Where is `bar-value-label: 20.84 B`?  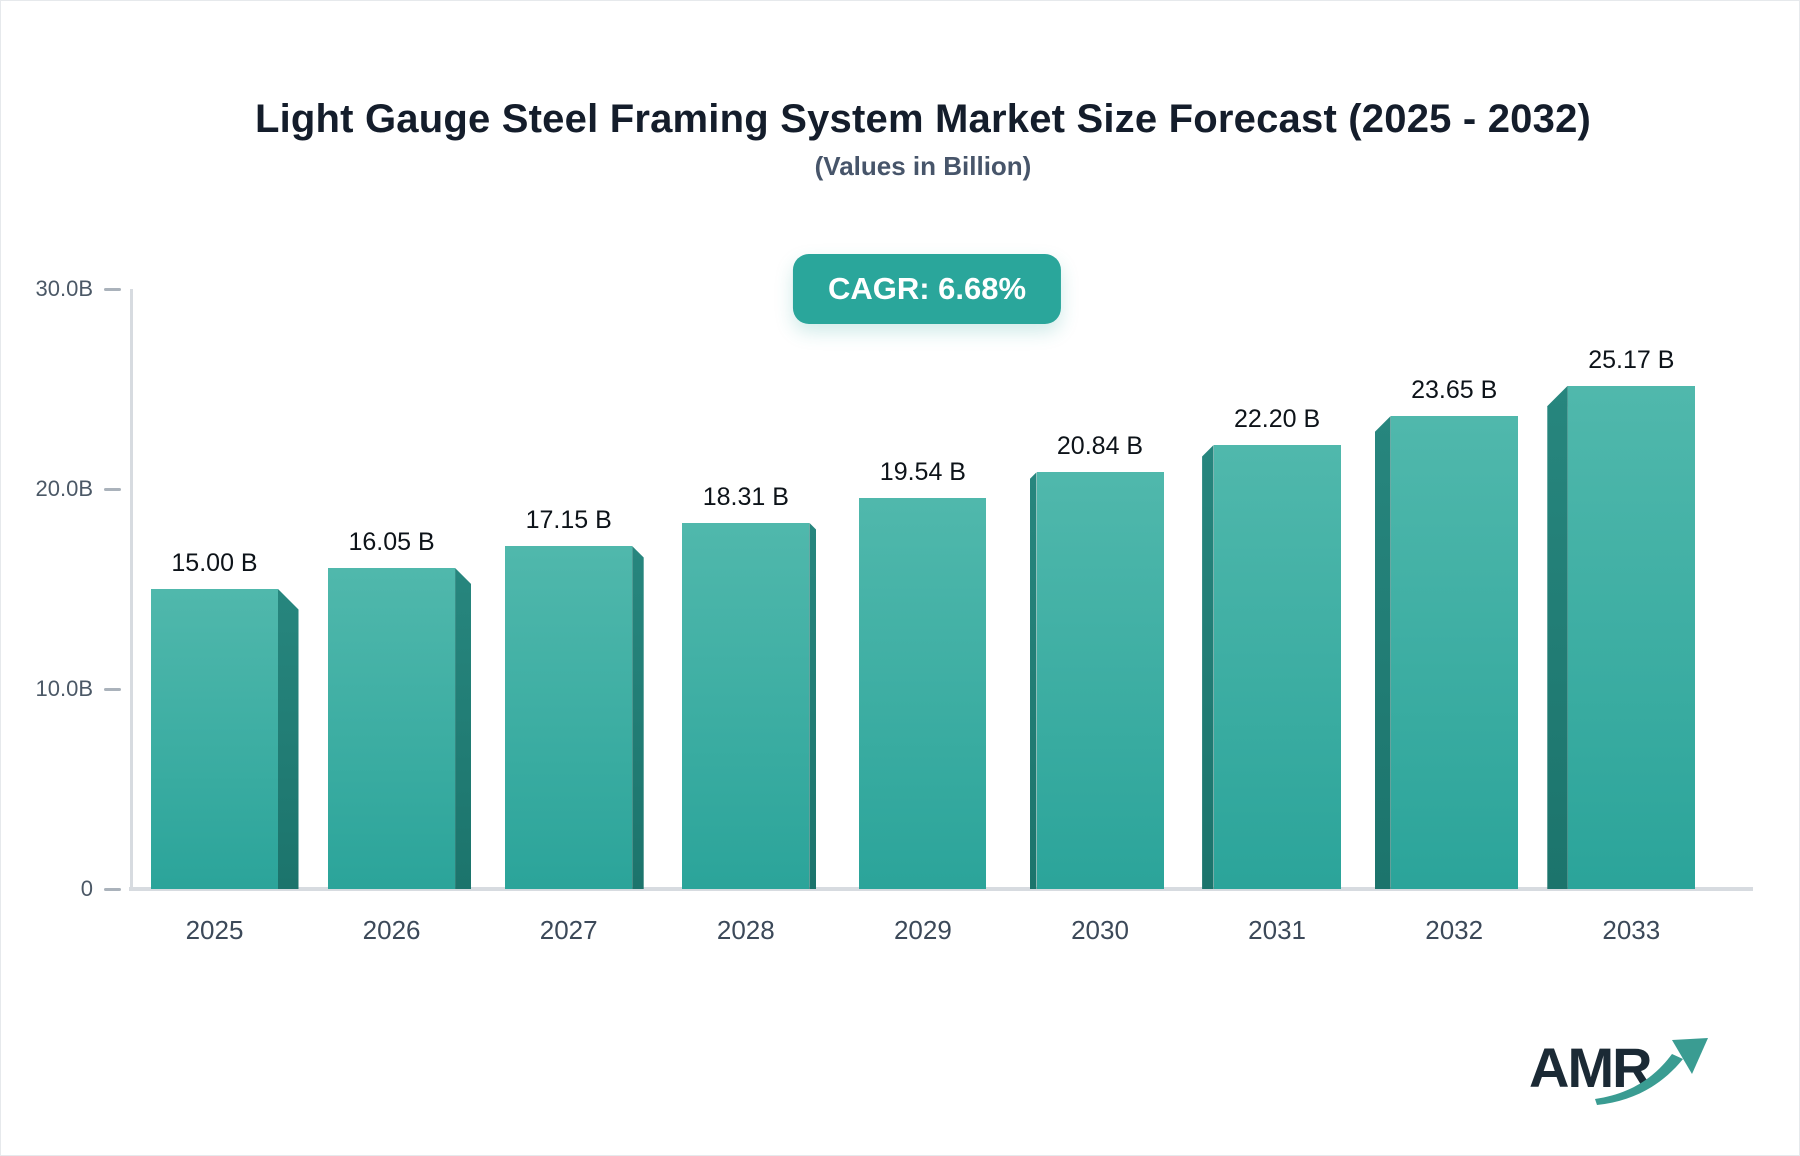 bar-value-label: 20.84 B is located at coordinates (1100, 446).